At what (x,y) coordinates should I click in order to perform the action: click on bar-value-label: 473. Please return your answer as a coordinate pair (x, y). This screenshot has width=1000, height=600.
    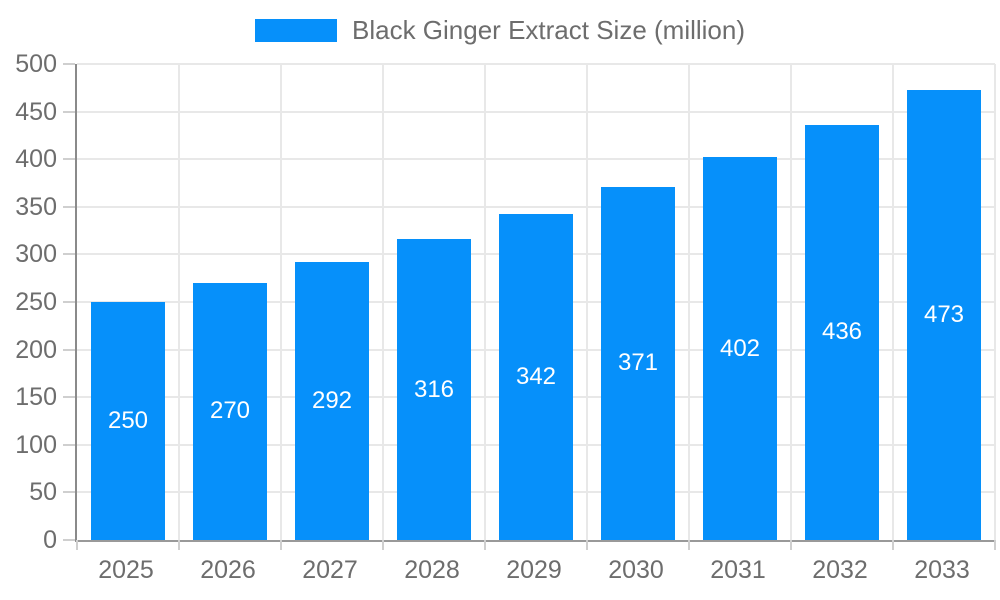
    Looking at the image, I should click on (944, 314).